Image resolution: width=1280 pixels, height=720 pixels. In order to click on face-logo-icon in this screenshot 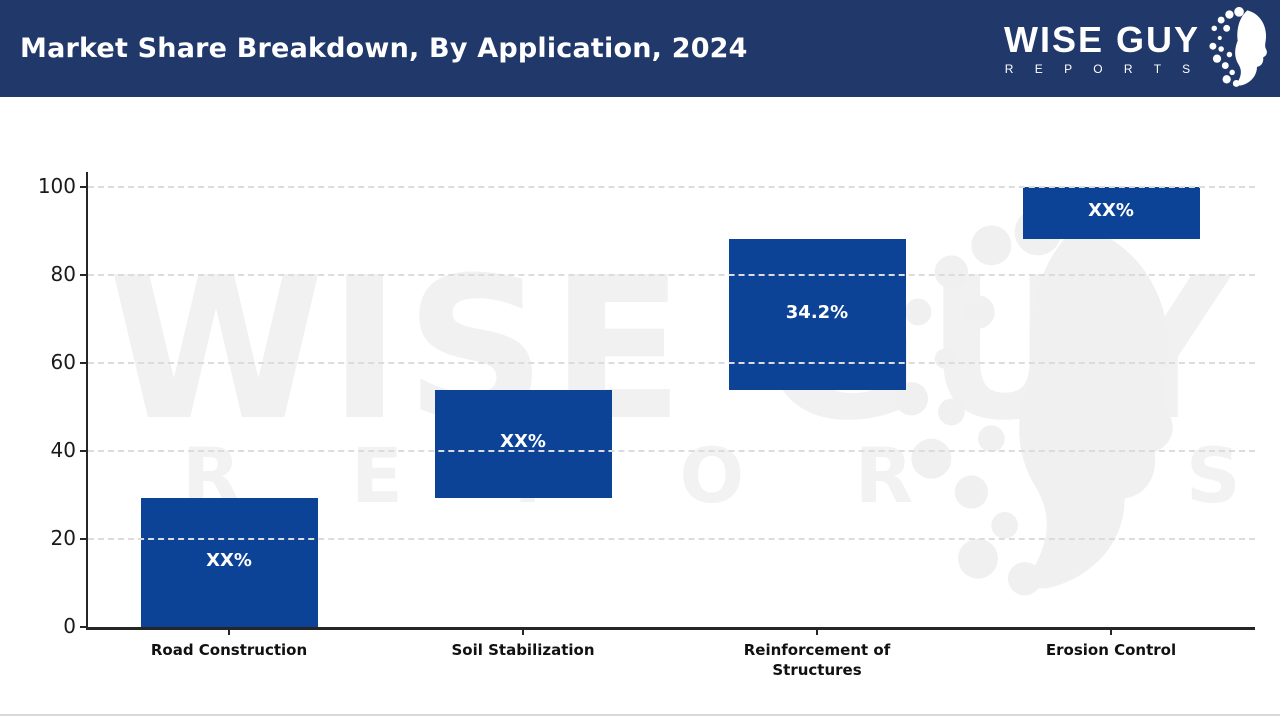, I will do `click(1238, 46)`.